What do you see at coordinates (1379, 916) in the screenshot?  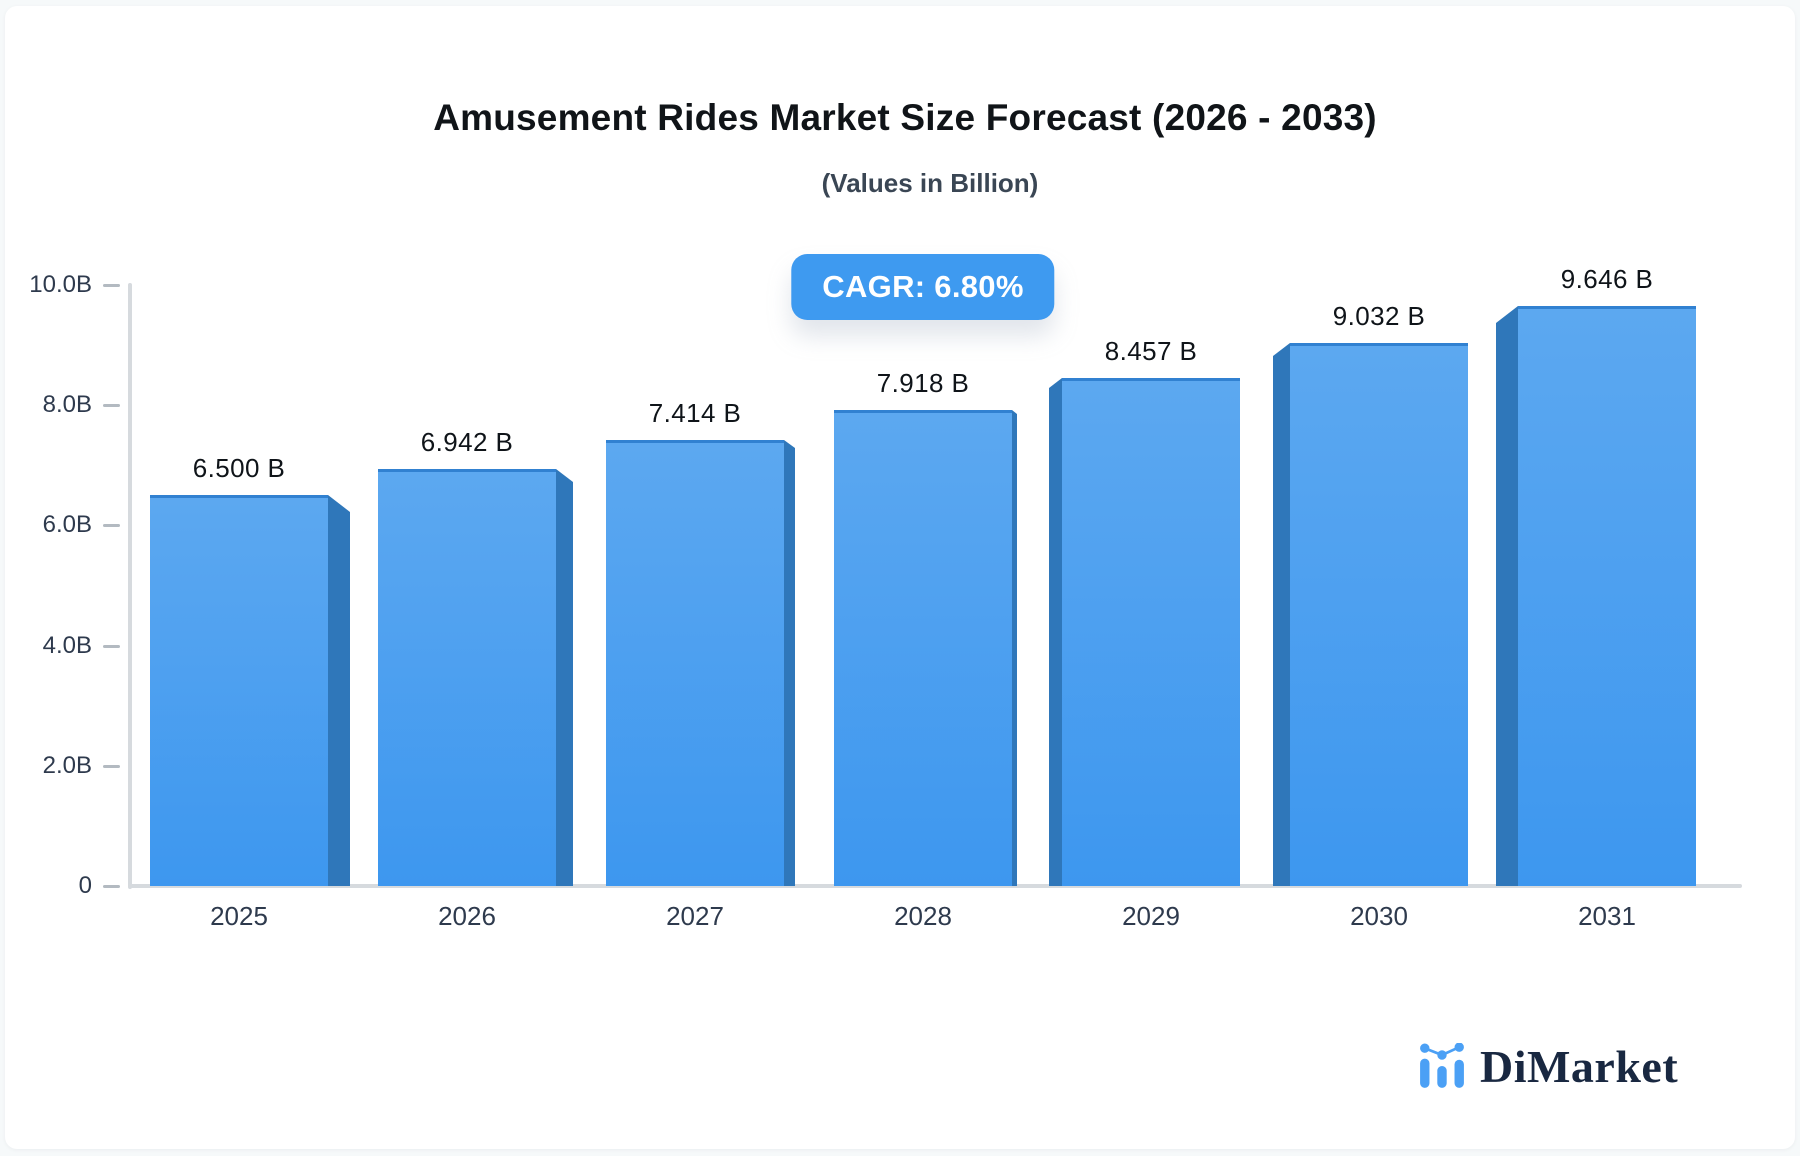 I see `x-axis-label: 2030` at bounding box center [1379, 916].